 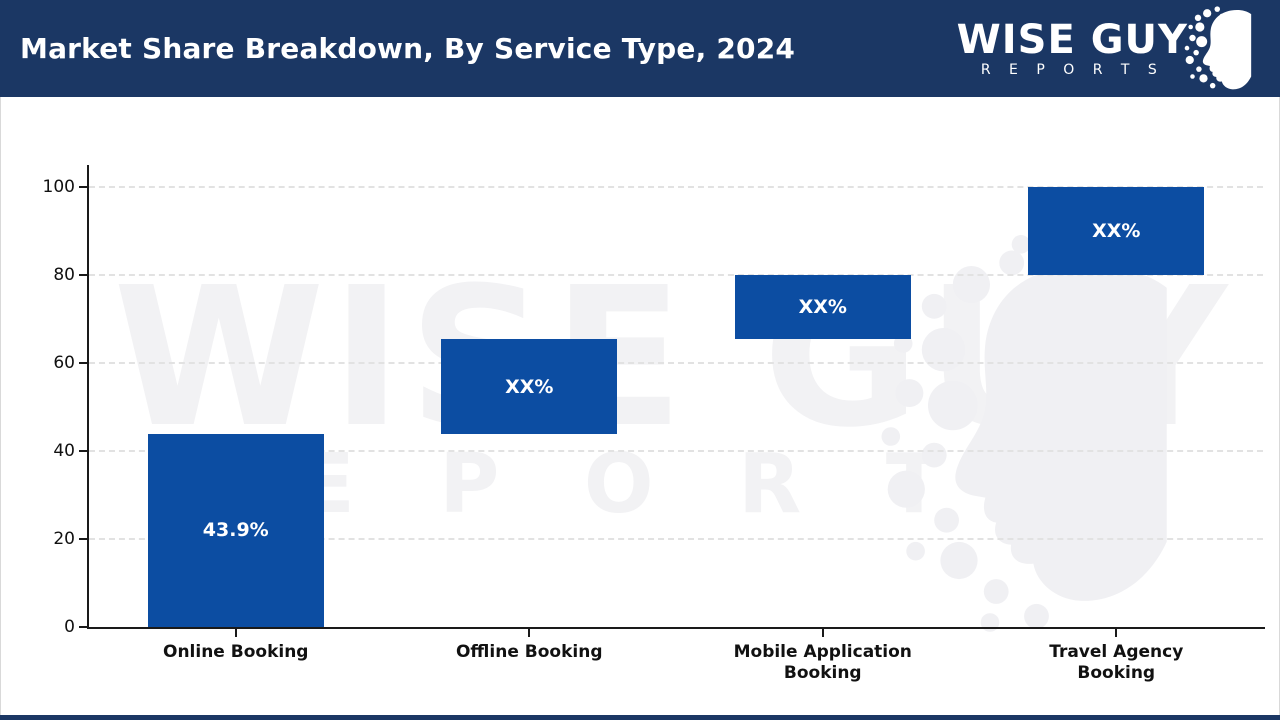 What do you see at coordinates (236, 652) in the screenshot?
I see `x-category-label: Online Booking` at bounding box center [236, 652].